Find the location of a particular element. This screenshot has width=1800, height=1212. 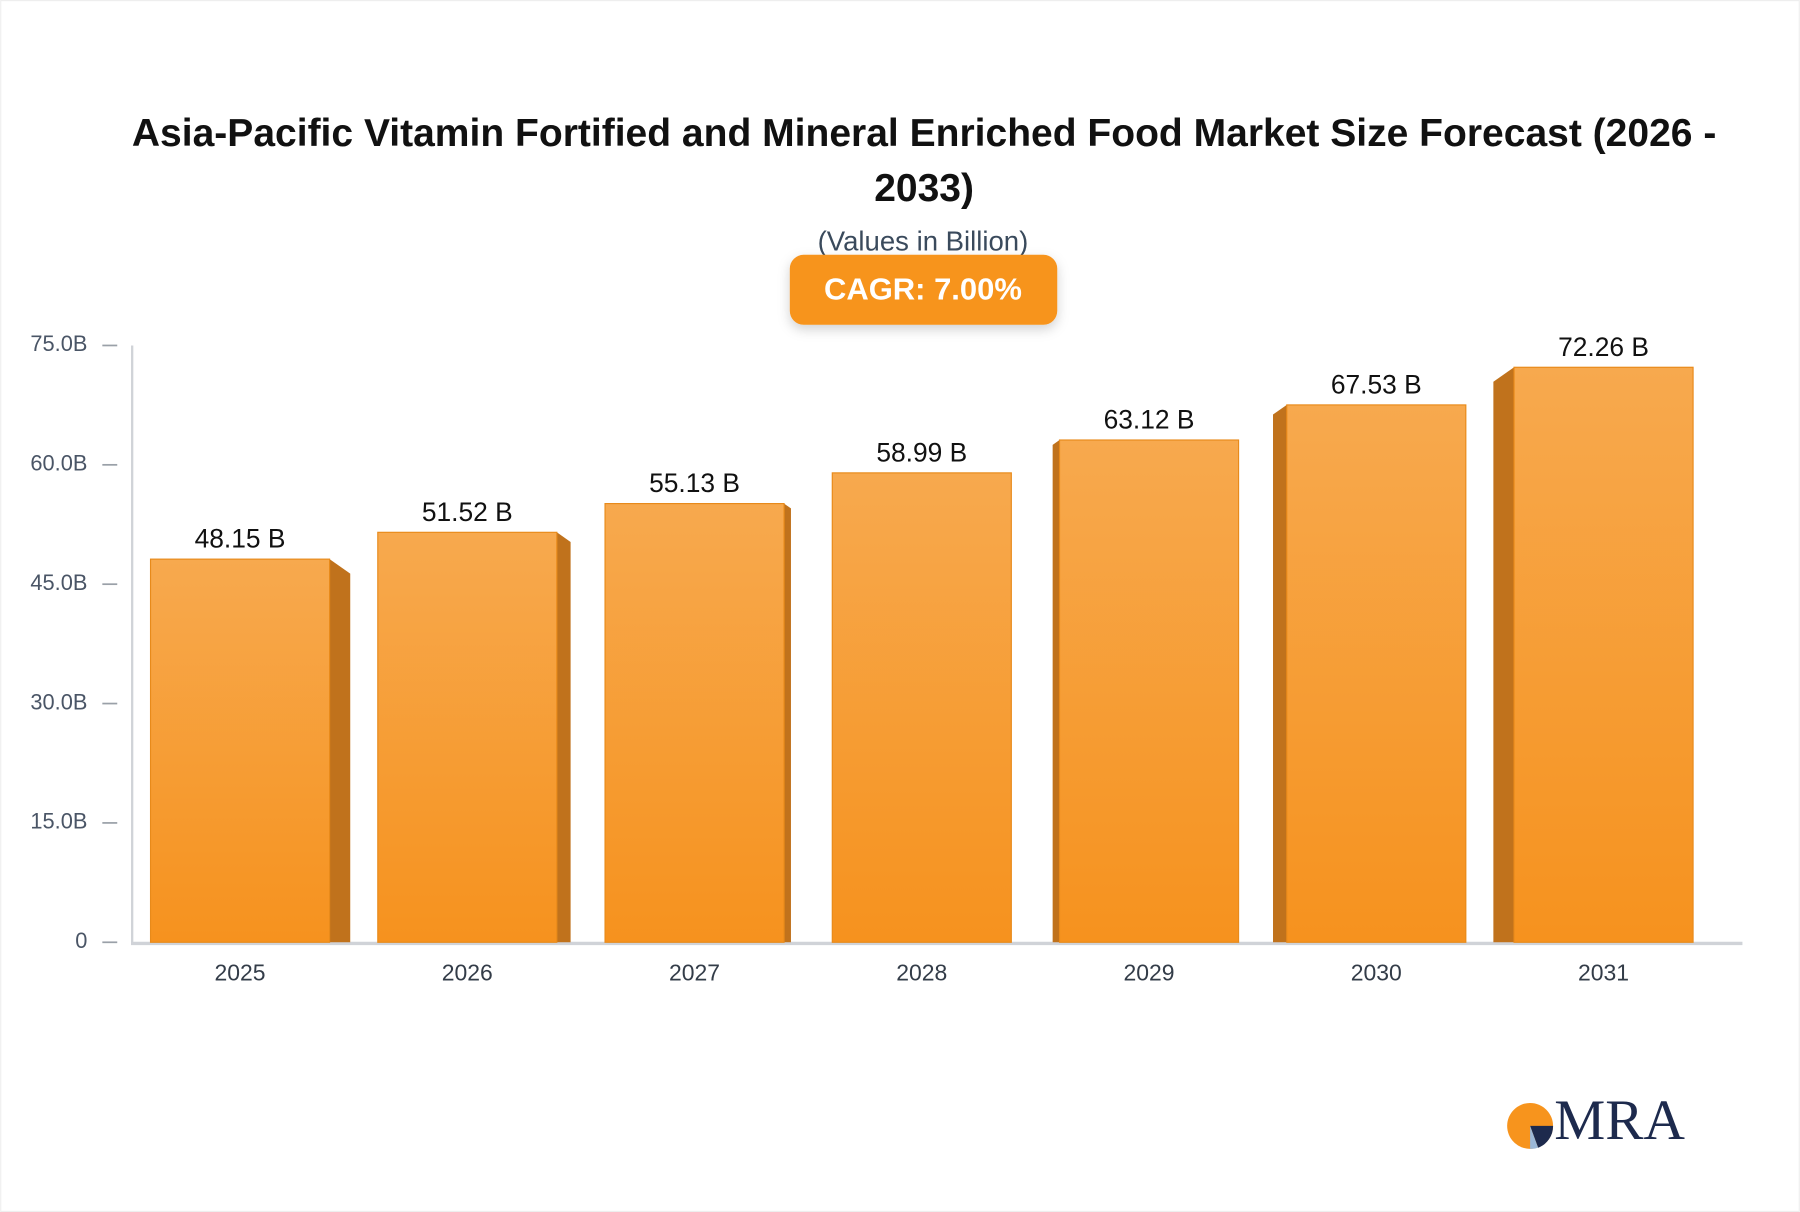

x-tick-label: 2028 is located at coordinates (921, 972).